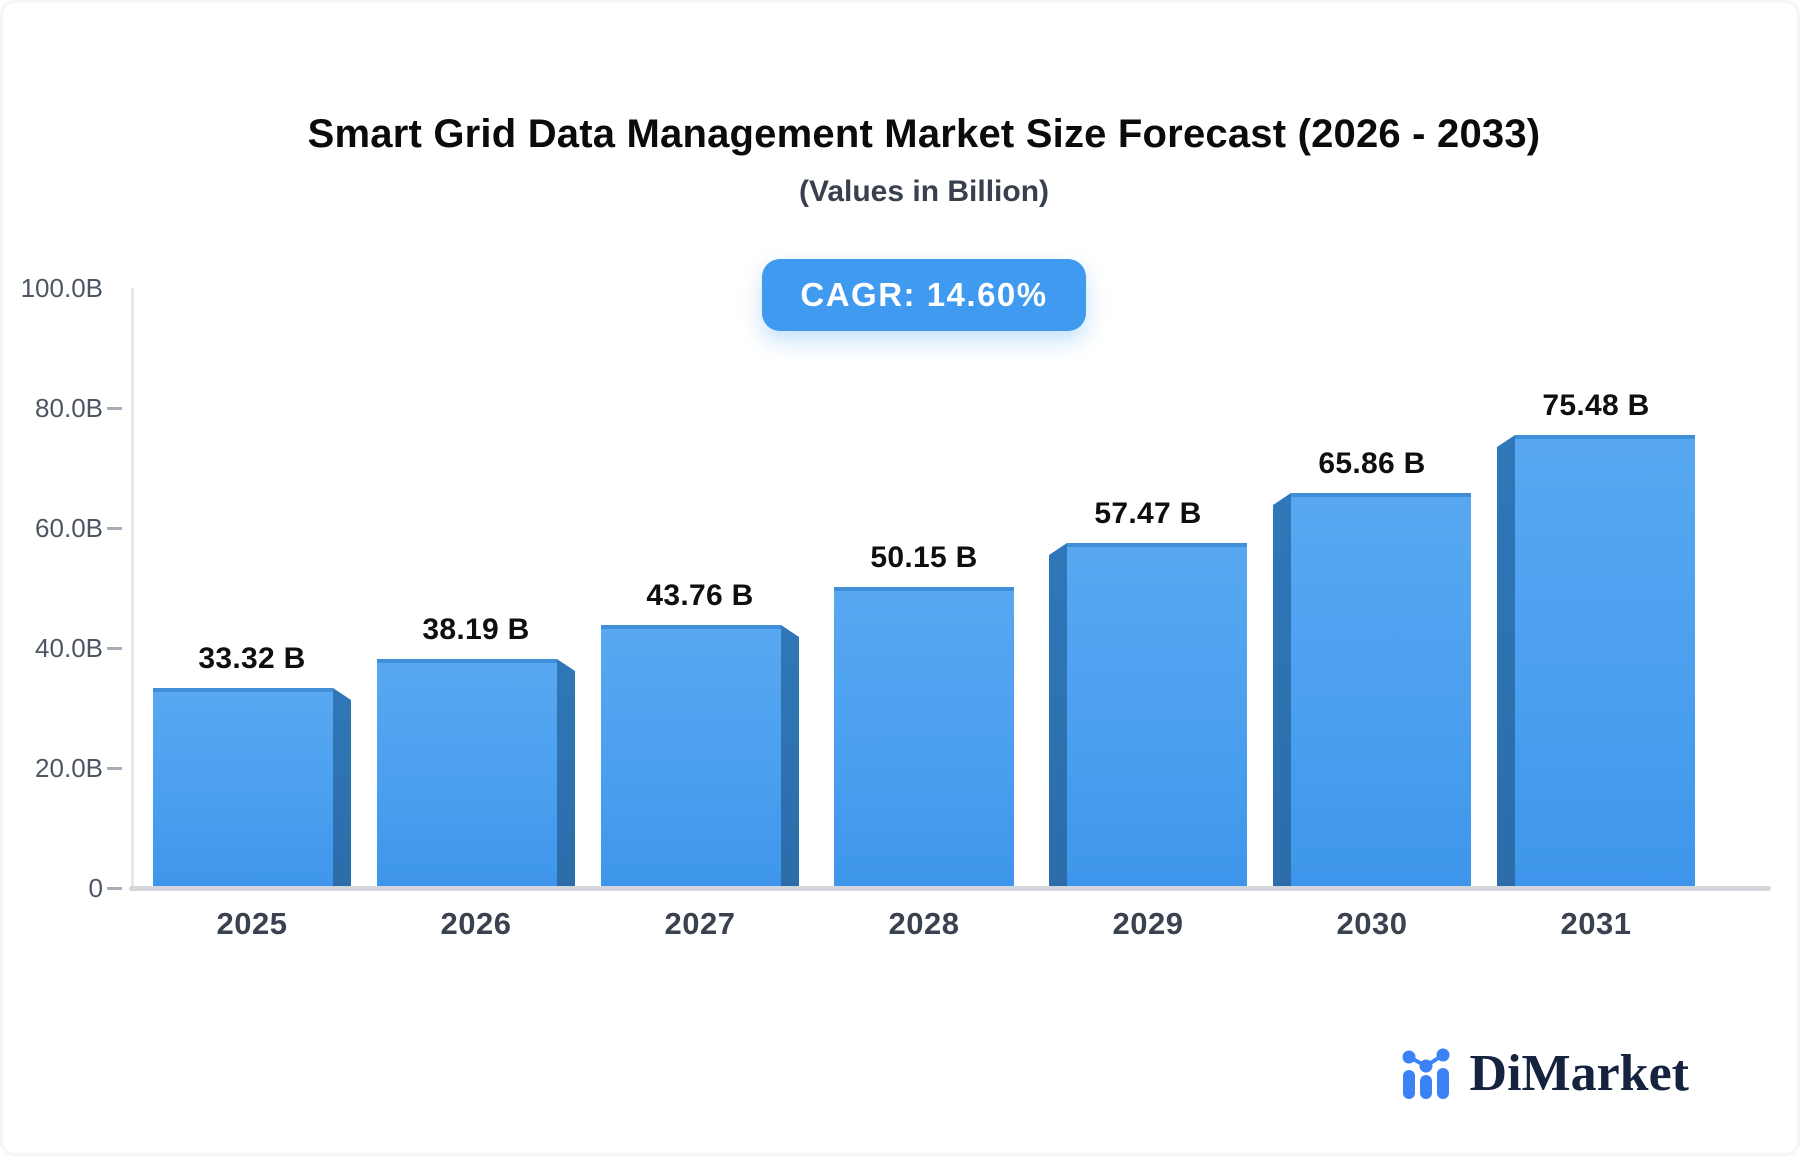  I want to click on logo-wordmark: DiMarket, so click(1579, 1073).